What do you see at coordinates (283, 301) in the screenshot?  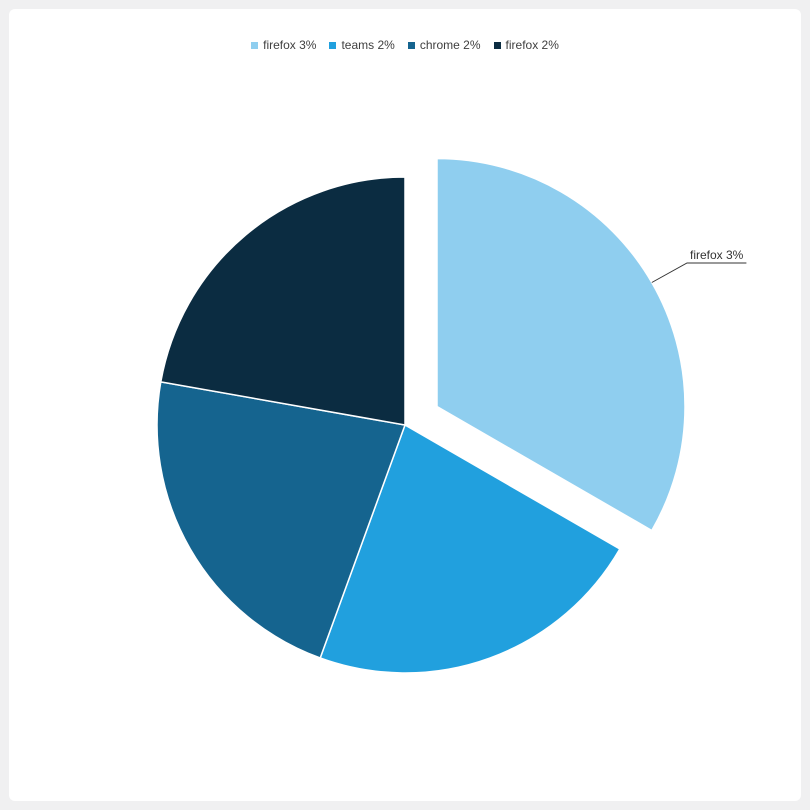 I see `pie-slice-firefox-2%` at bounding box center [283, 301].